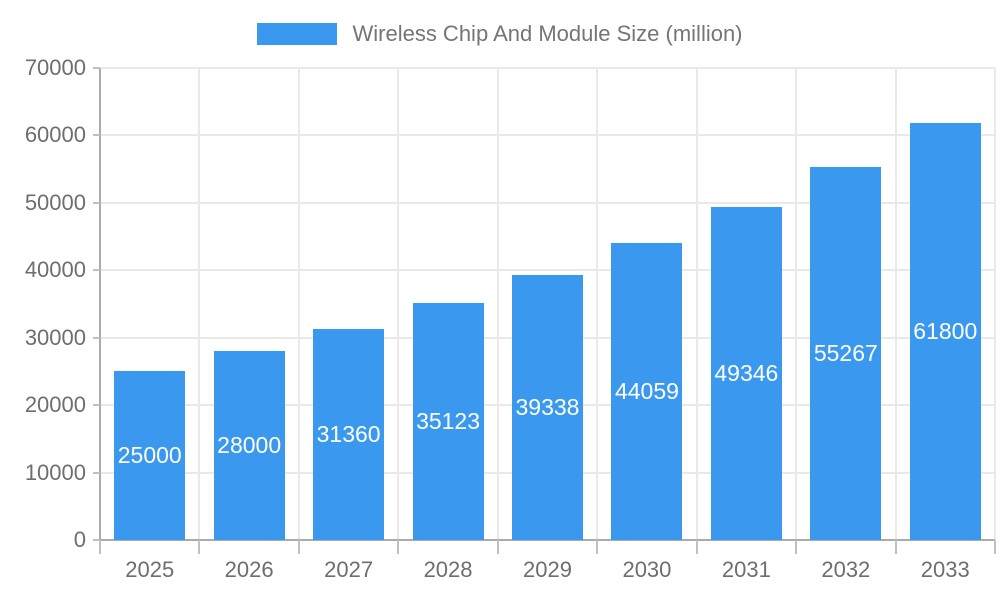 Image resolution: width=1000 pixels, height=600 pixels. Describe the element at coordinates (55, 337) in the screenshot. I see `y-axis-label: 30000` at that location.